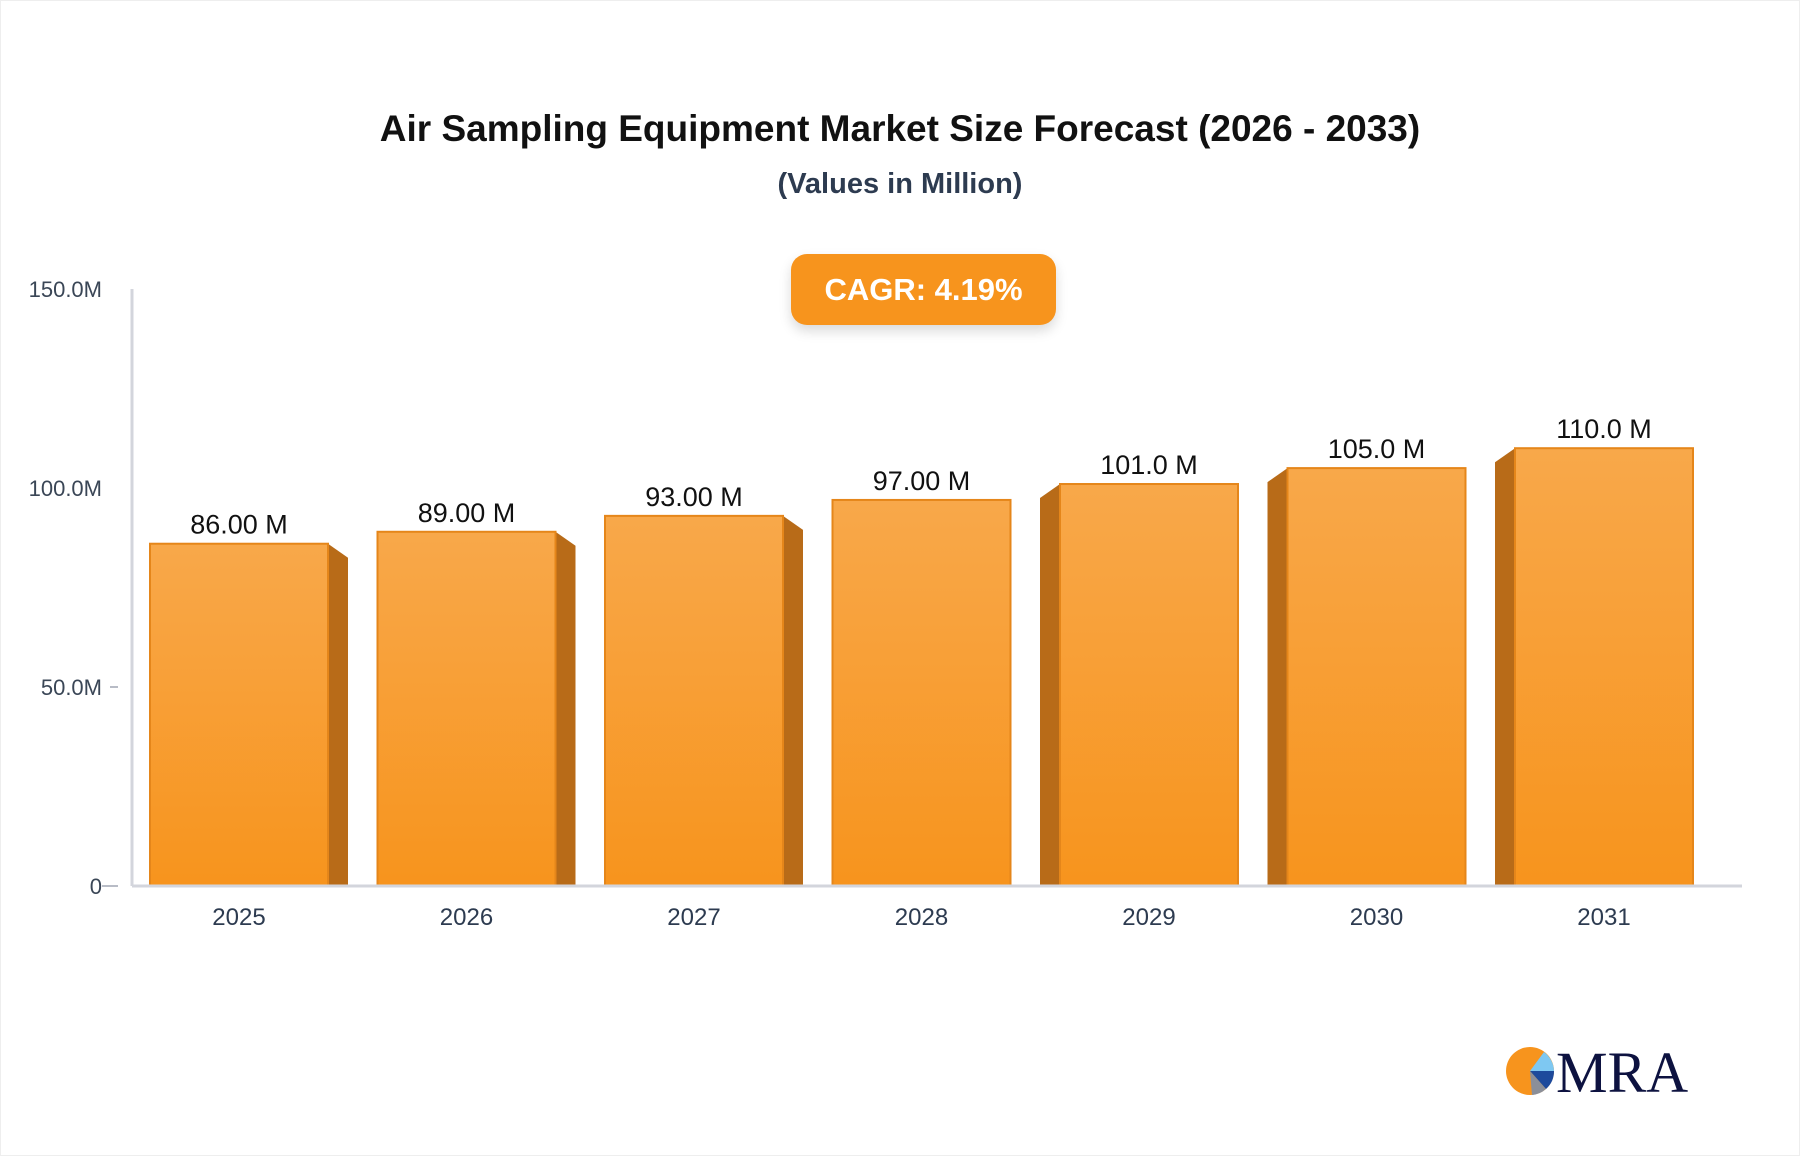 This screenshot has height=1156, width=1800. I want to click on y-tick-label: 0, so click(96, 886).